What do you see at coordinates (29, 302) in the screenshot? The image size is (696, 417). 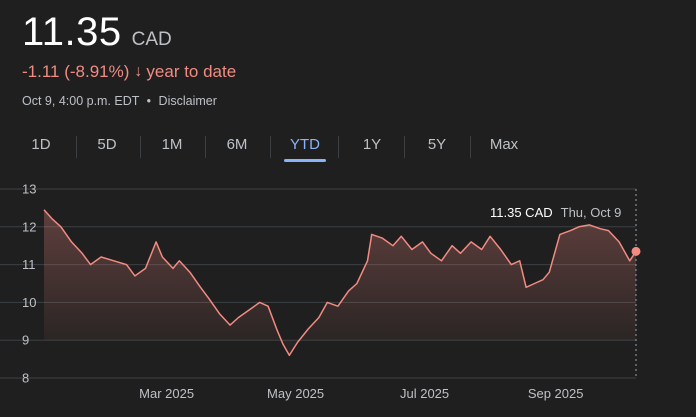 I see `y-tick-label: 10` at bounding box center [29, 302].